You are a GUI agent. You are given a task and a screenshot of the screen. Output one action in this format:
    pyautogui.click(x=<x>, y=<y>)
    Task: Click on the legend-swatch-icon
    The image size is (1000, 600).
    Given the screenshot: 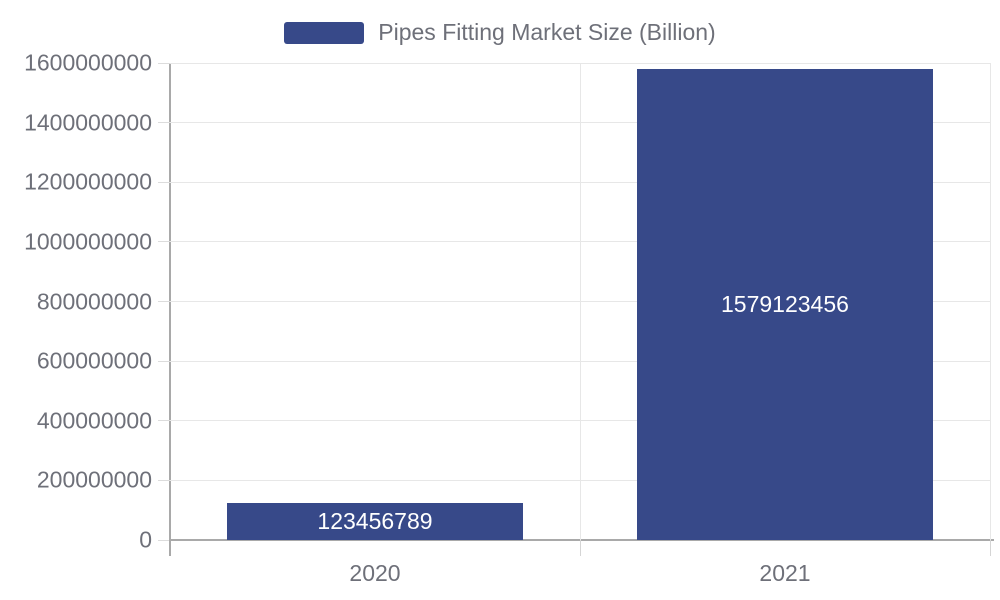 What is the action you would take?
    pyautogui.click(x=324, y=32)
    